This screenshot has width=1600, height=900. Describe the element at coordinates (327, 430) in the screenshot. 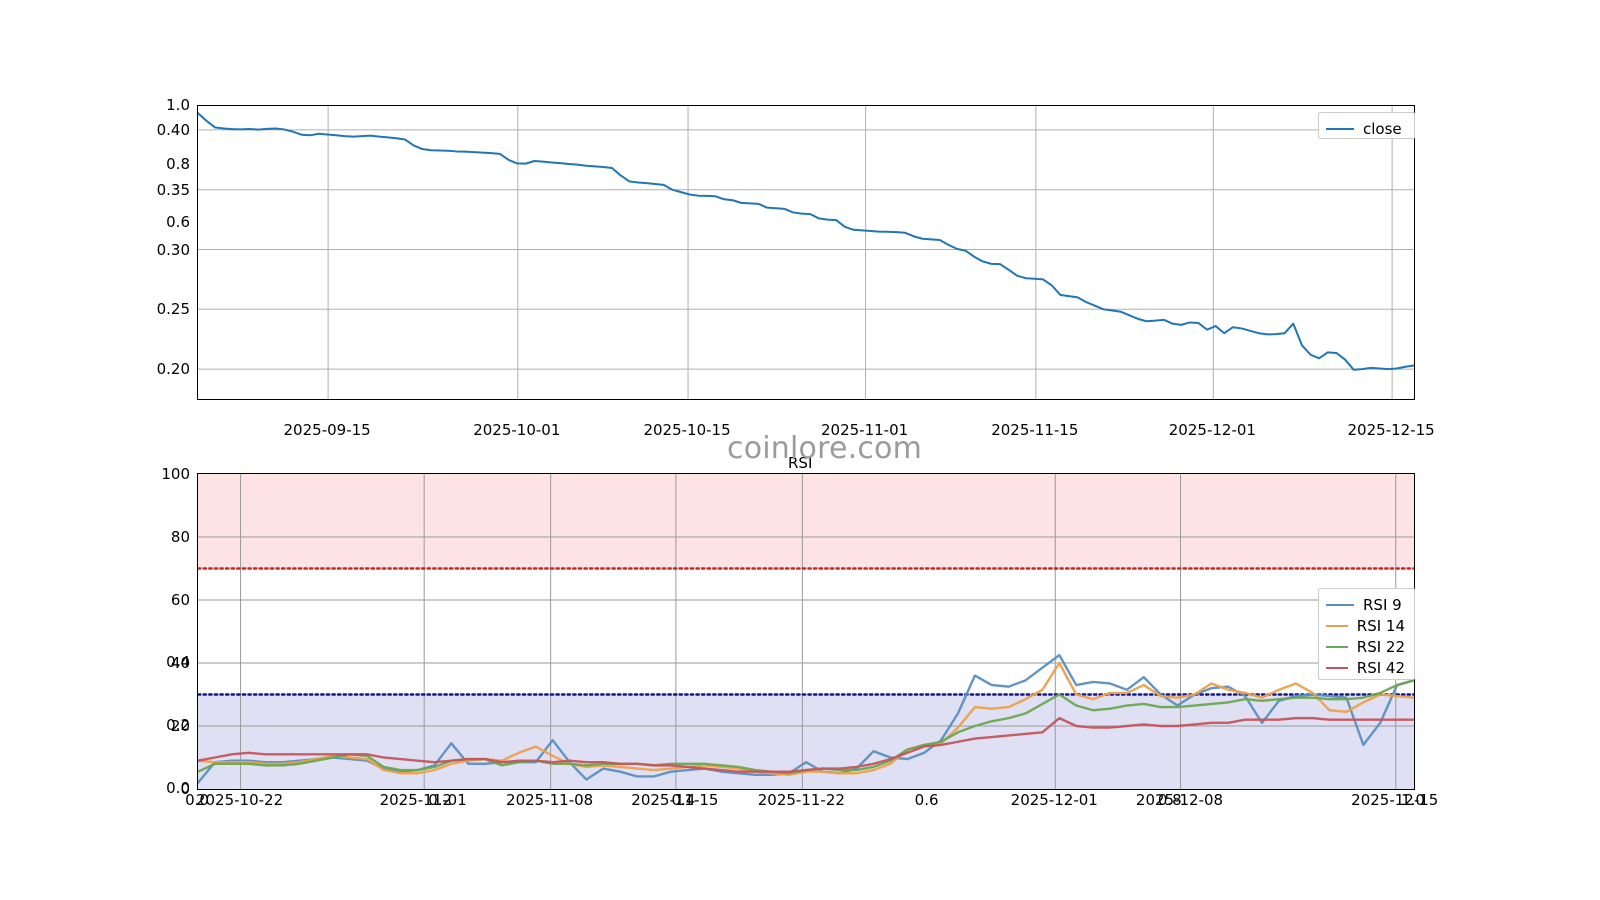

I see `price-xtick-label: 2025-09-15` at that location.